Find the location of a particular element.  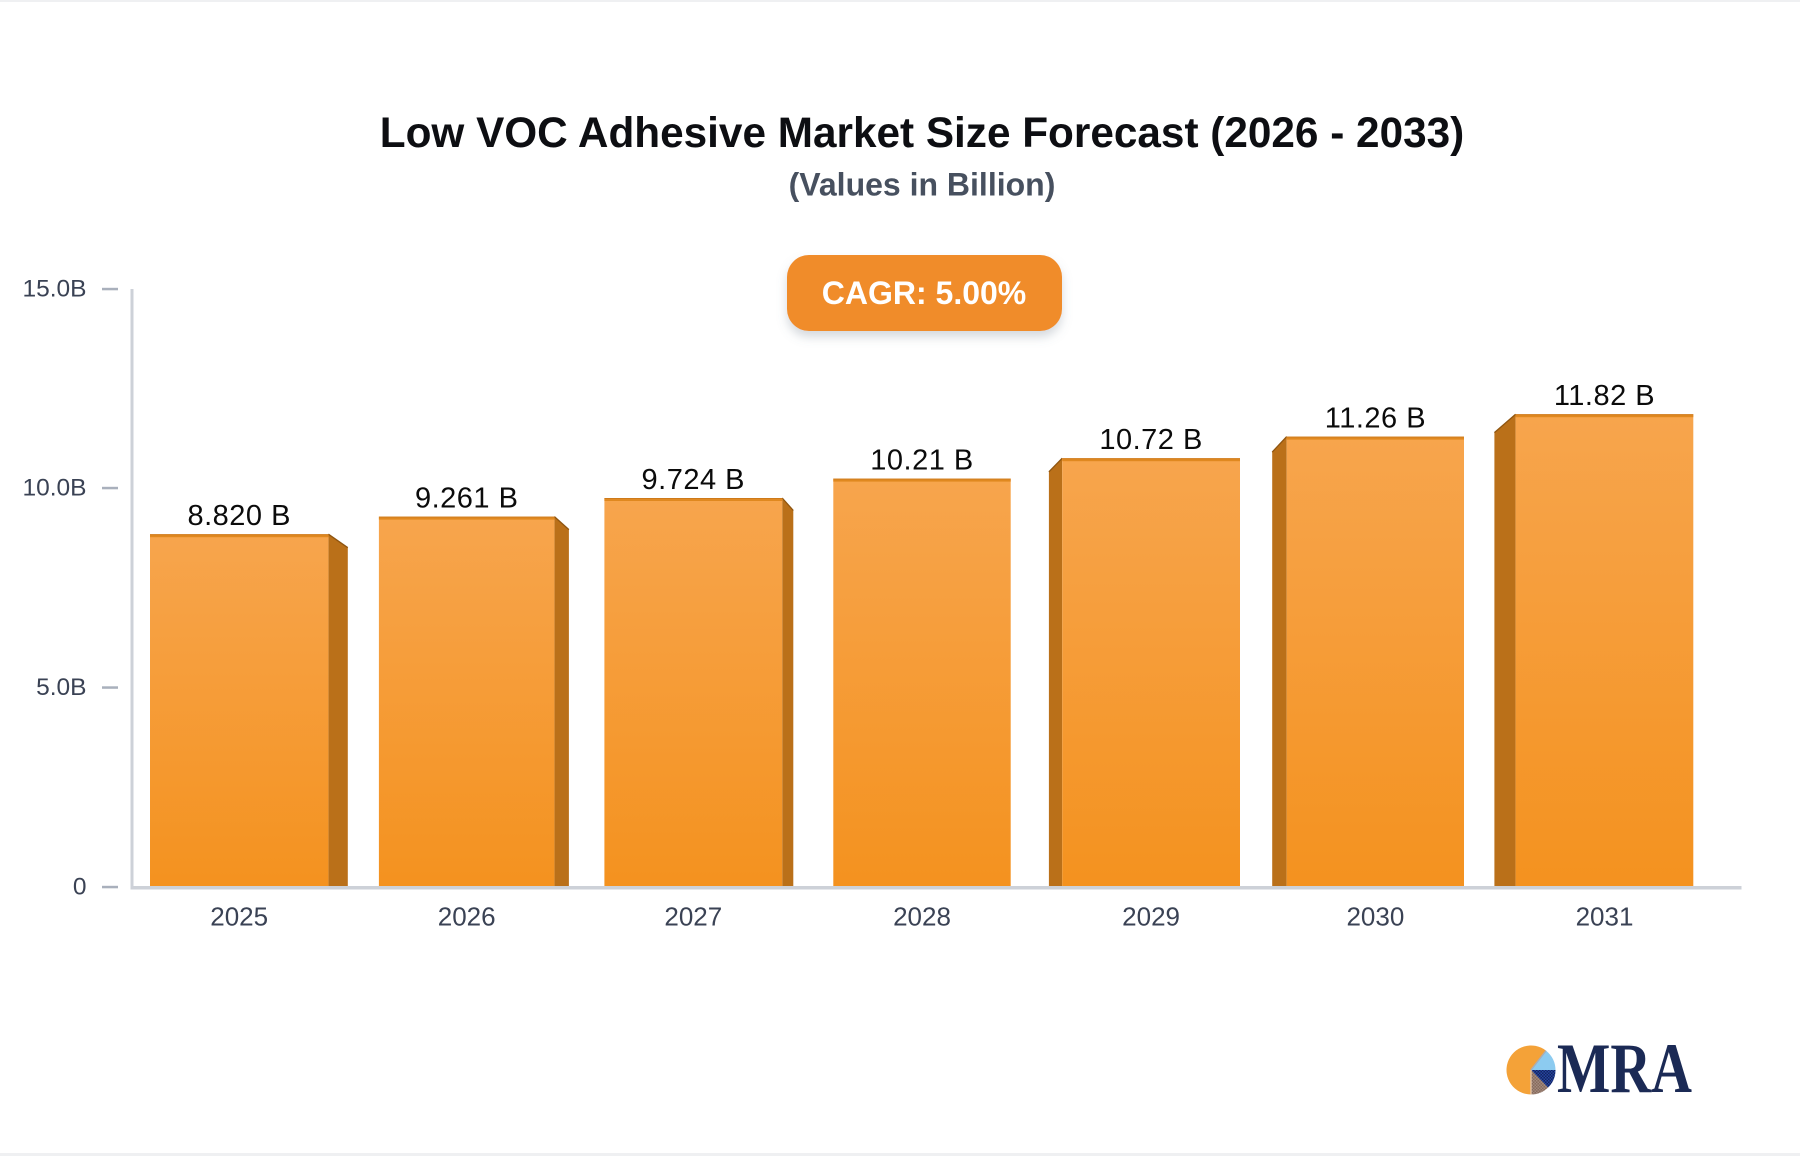

svg-text: 2029 is located at coordinates (1151, 917).